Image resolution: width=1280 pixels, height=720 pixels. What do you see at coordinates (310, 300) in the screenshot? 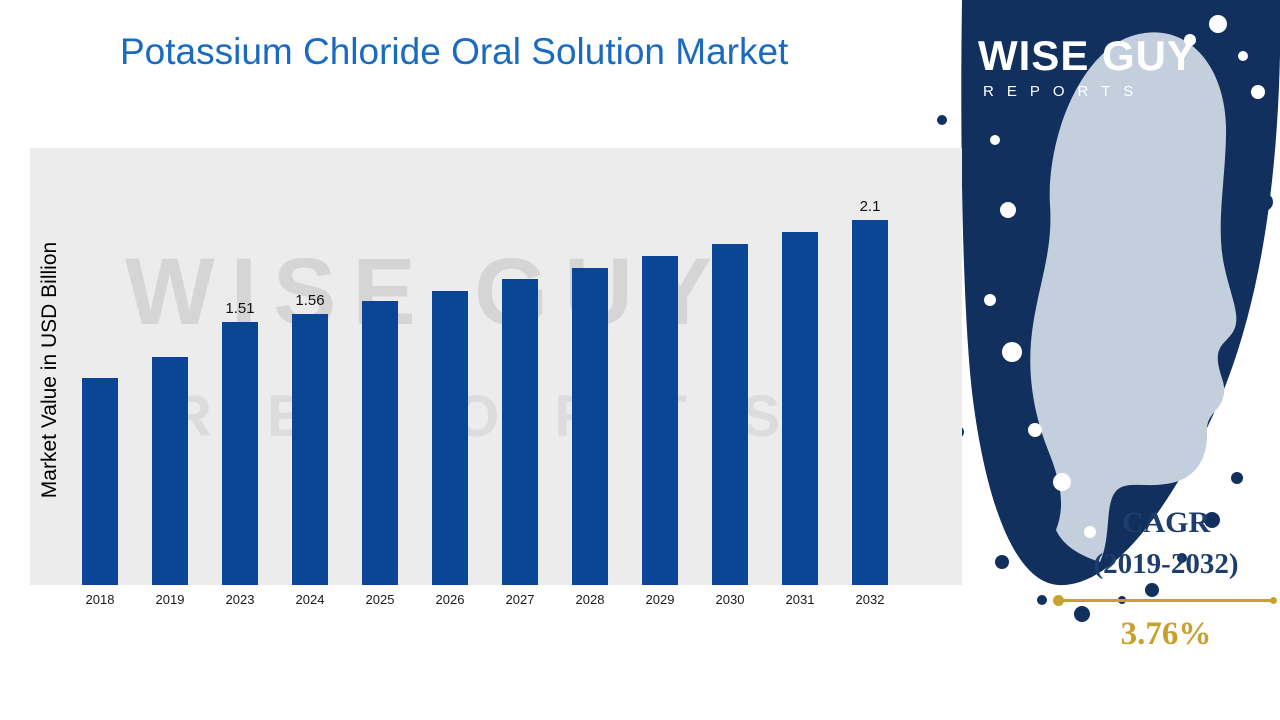
I see `bar-value-label: 1.56` at bounding box center [310, 300].